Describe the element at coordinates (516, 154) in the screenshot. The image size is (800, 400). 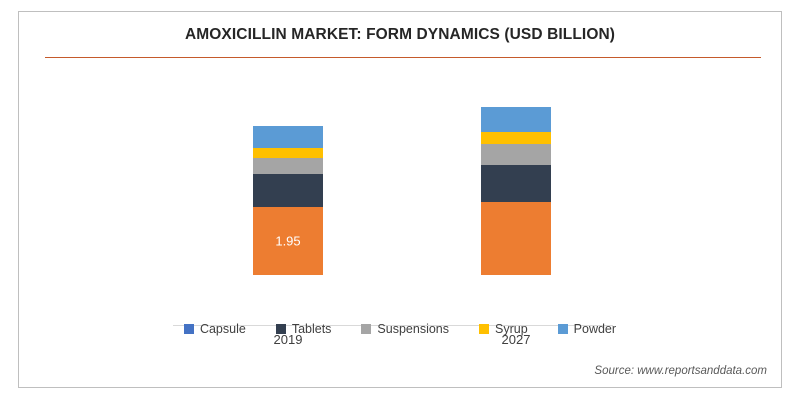
I see `bar-segment-suspensions-2027` at that location.